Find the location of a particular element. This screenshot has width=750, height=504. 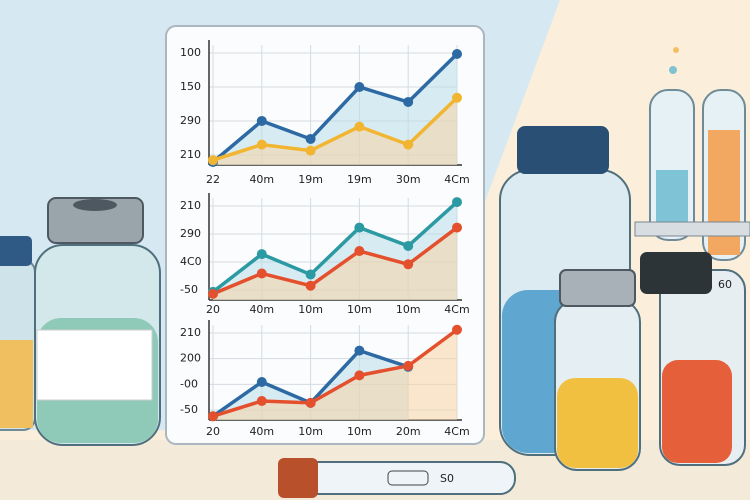

x-label: 30m is located at coordinates (408, 179).